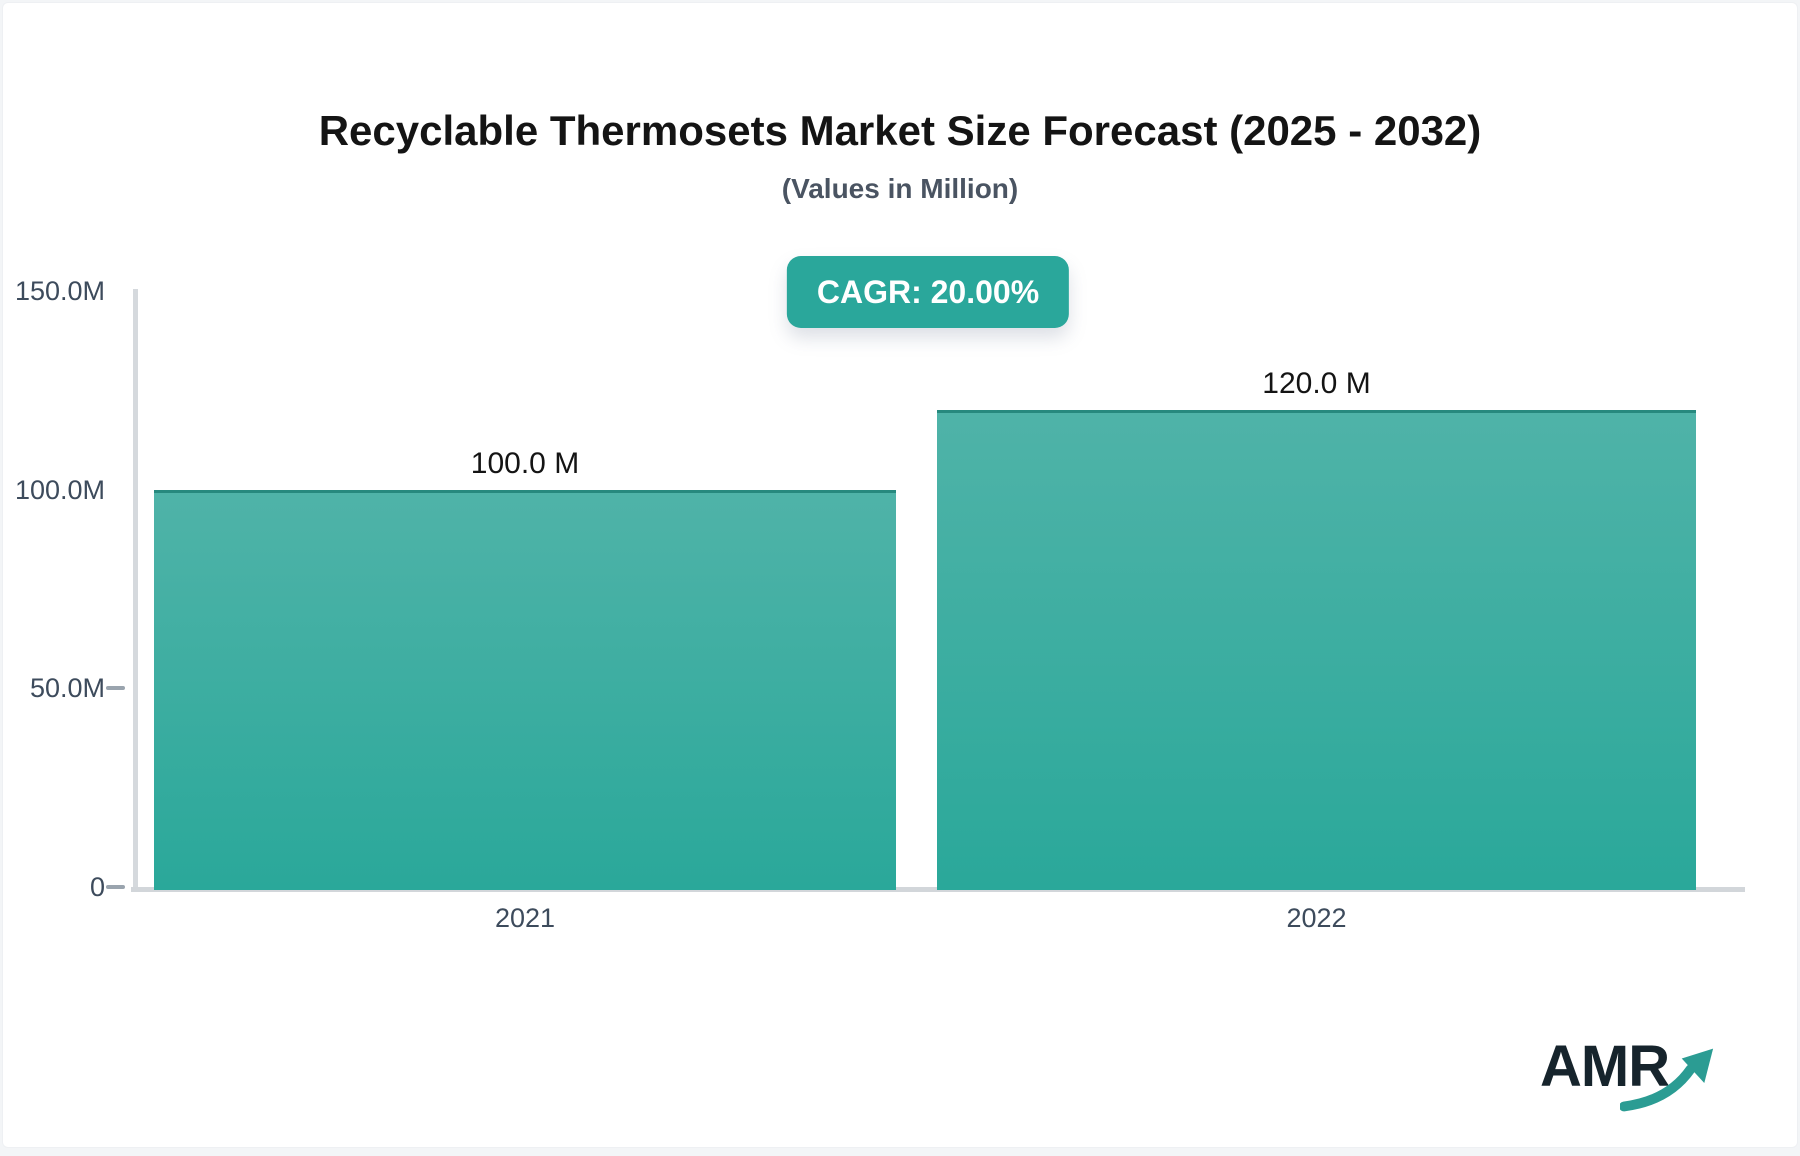 The width and height of the screenshot is (1800, 1156). What do you see at coordinates (59, 489) in the screenshot?
I see `y-tick-label: 100.0M` at bounding box center [59, 489].